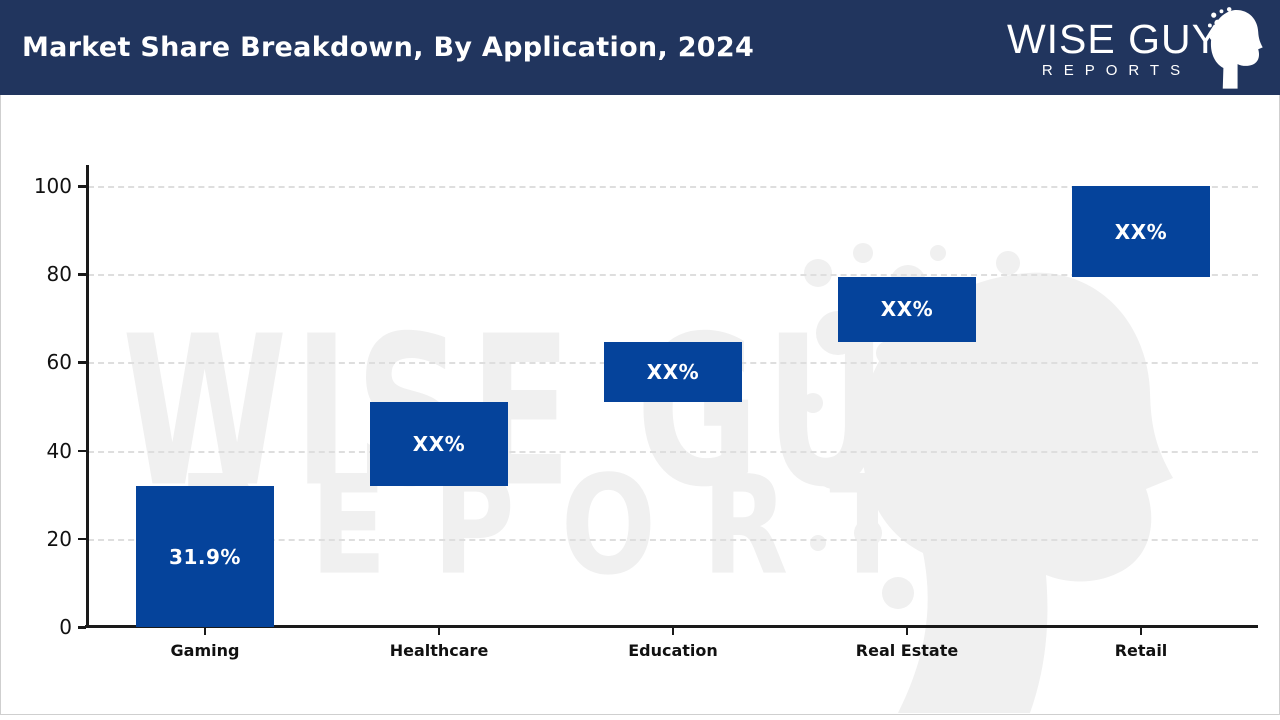  I want to click on x-tick-mark-education, so click(673, 631).